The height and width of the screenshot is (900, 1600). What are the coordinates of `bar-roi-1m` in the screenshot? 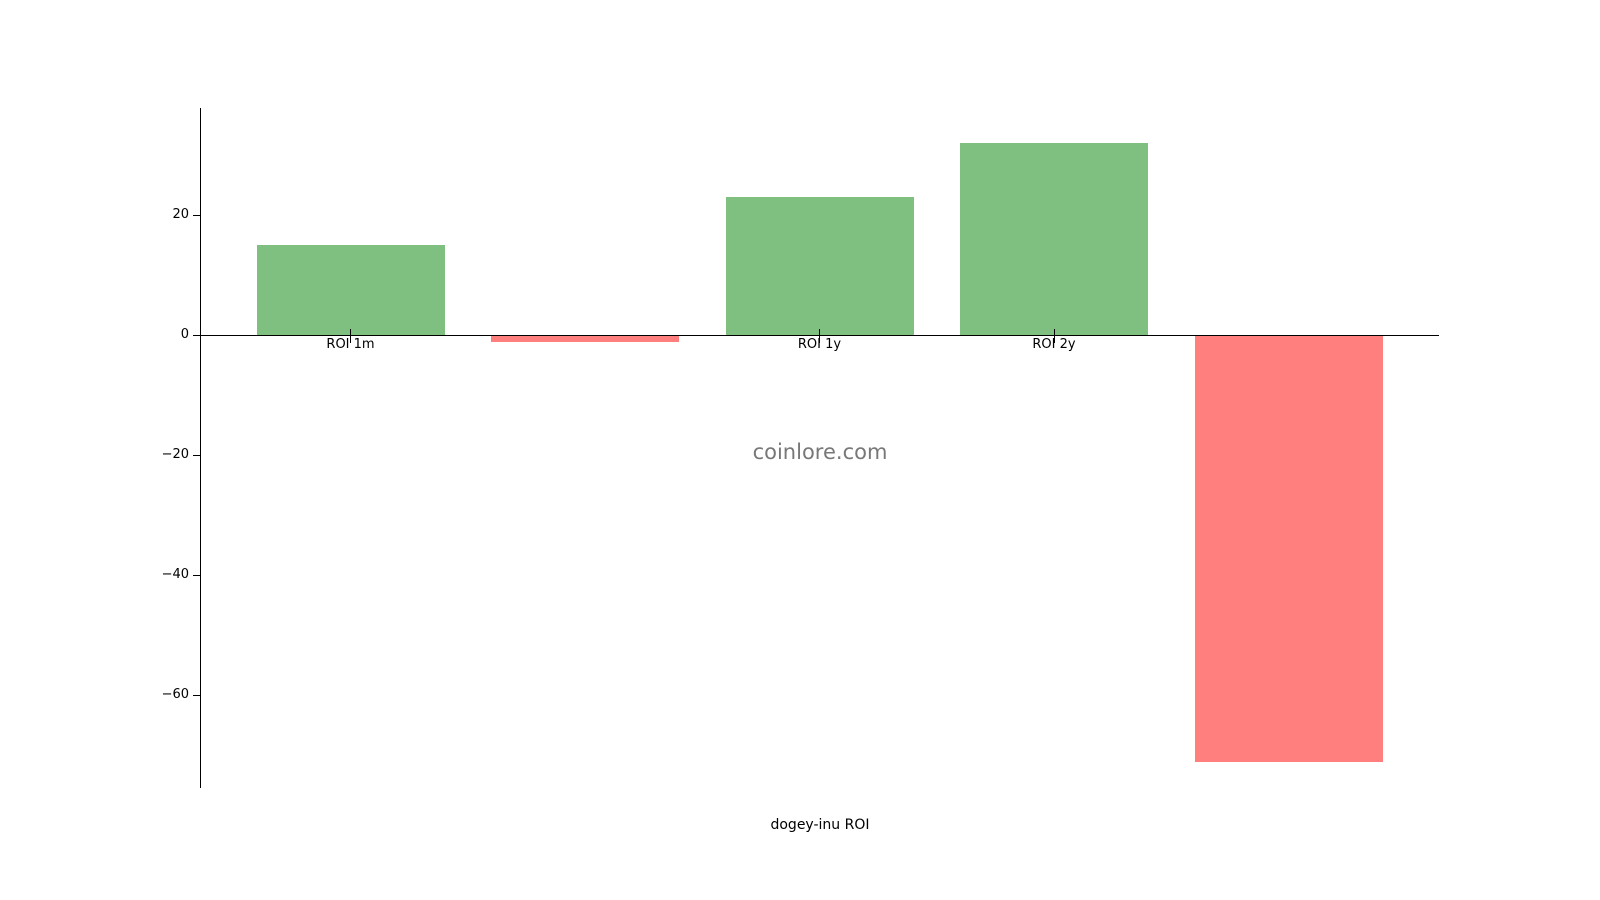 It's located at (350, 290).